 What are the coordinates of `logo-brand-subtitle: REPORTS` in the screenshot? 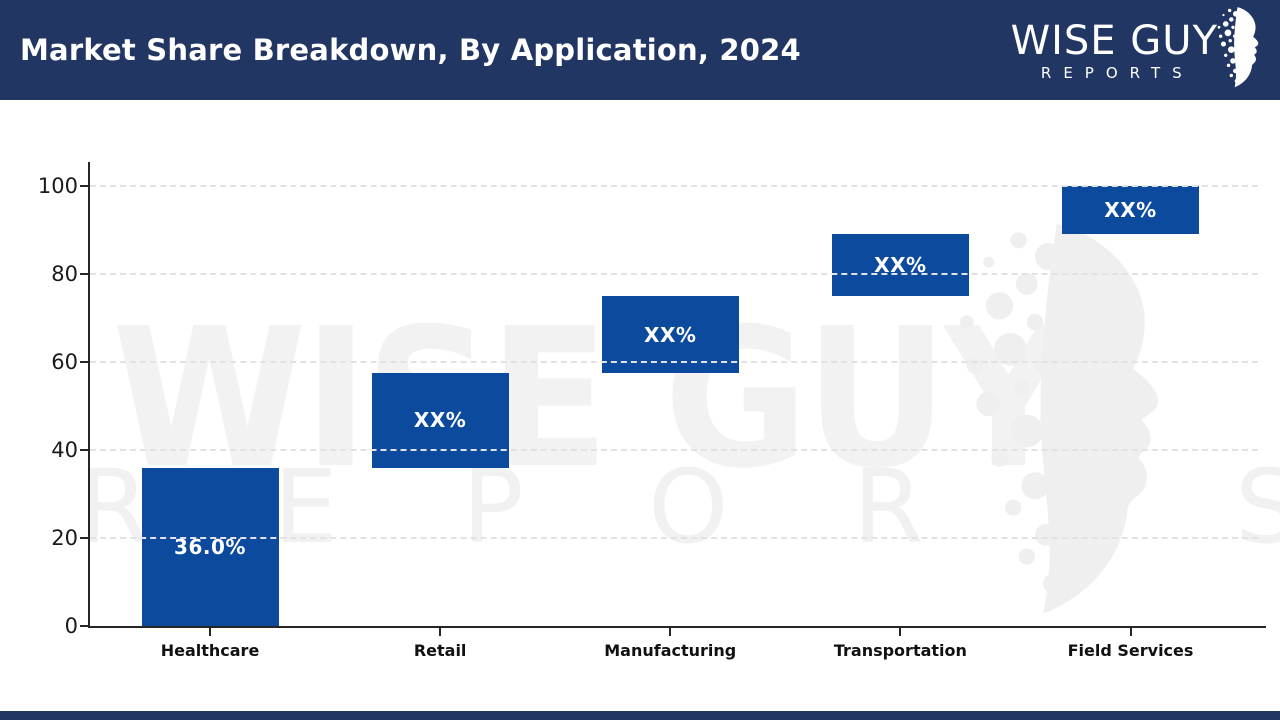 It's located at (1117, 72).